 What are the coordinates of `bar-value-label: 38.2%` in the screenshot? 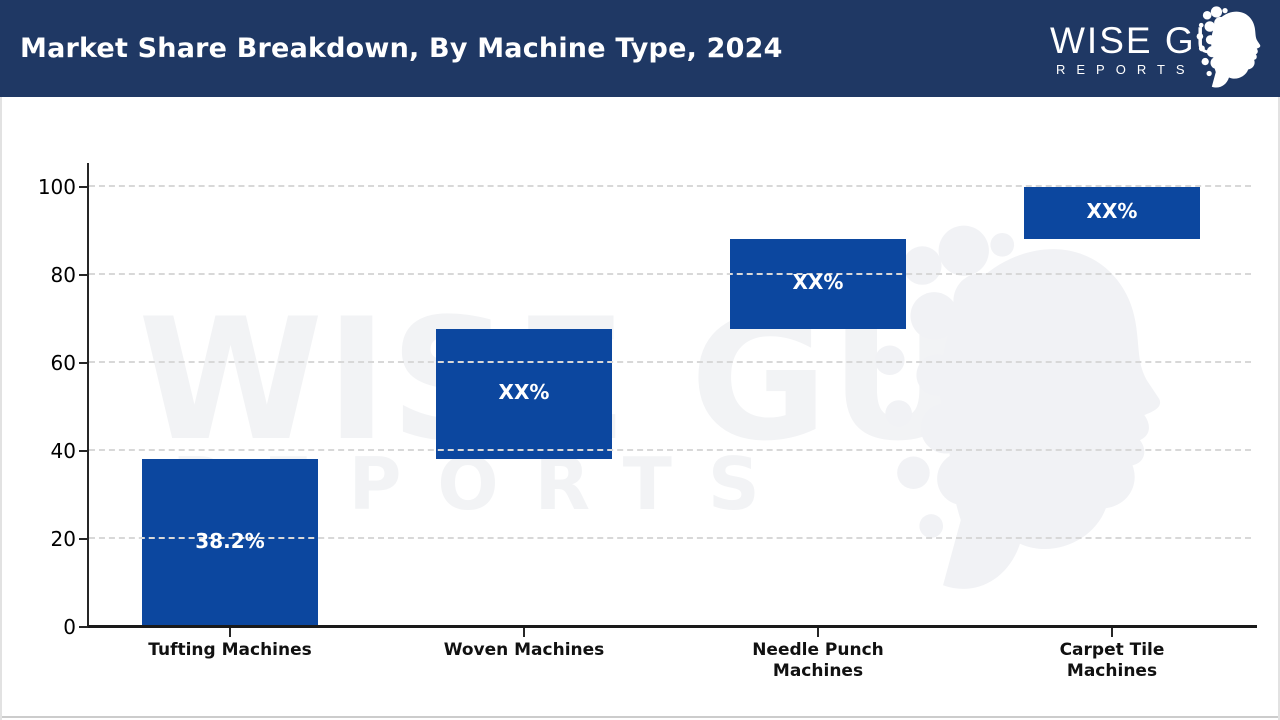 It's located at (230, 540).